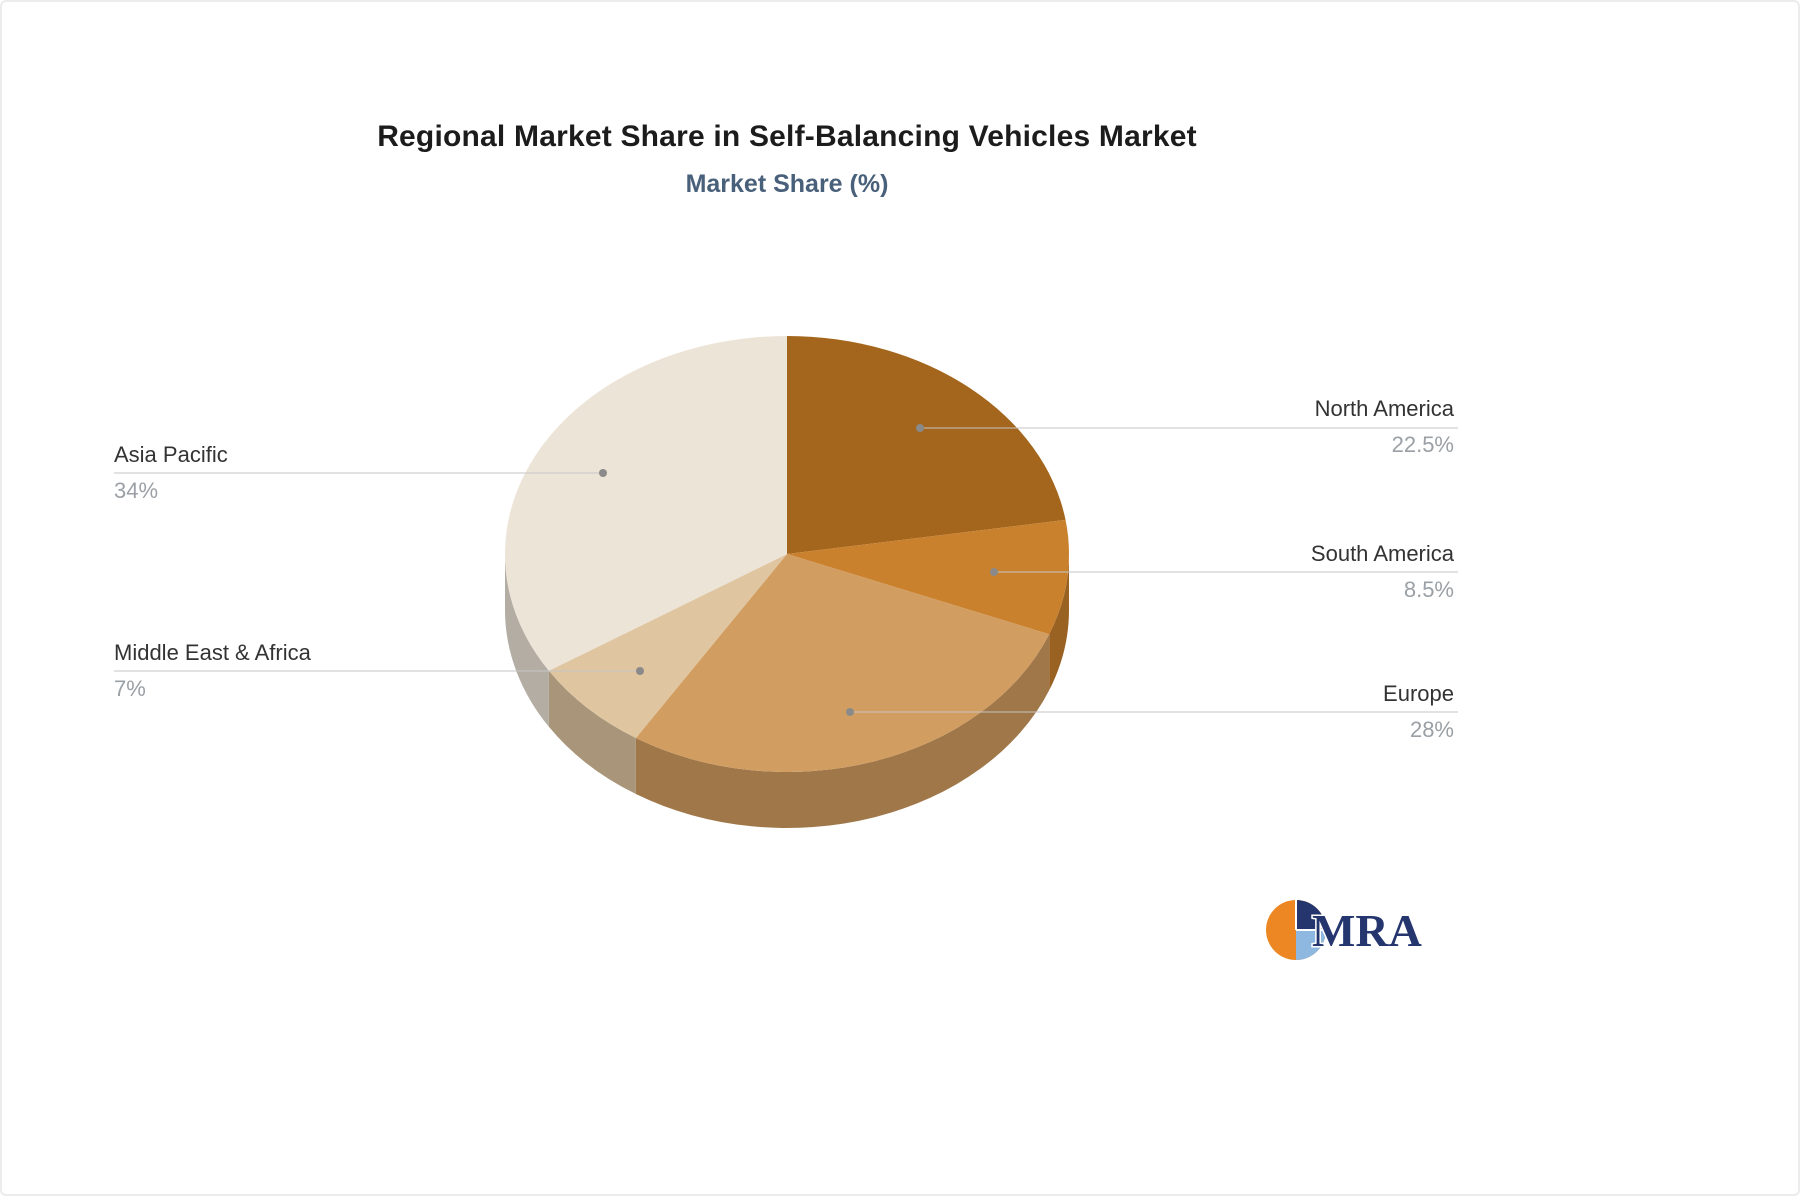  I want to click on slice-label: North America, so click(1384, 408).